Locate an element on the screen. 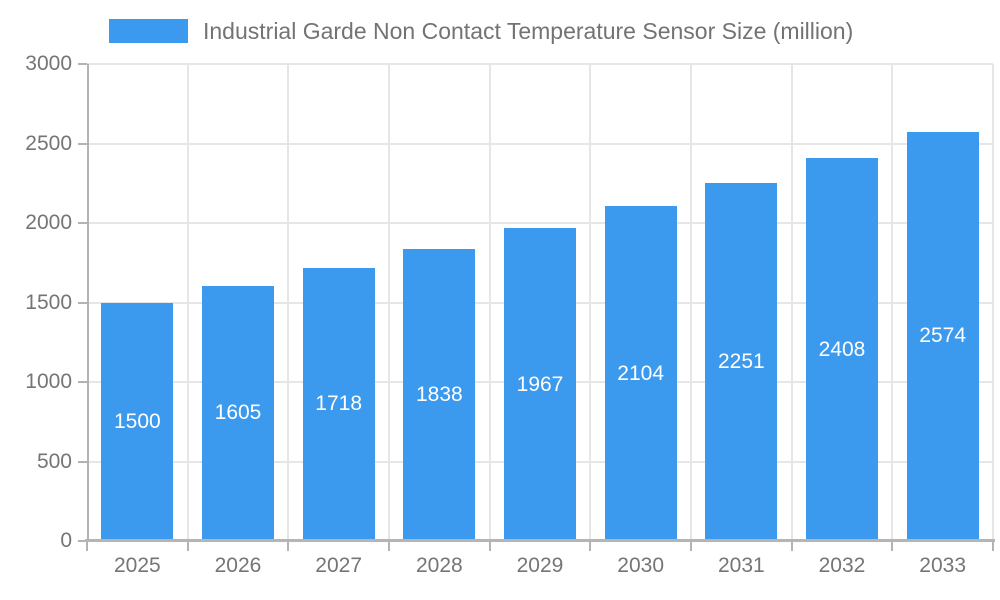 The height and width of the screenshot is (600, 1000). bar-value-label: 1967 is located at coordinates (540, 384).